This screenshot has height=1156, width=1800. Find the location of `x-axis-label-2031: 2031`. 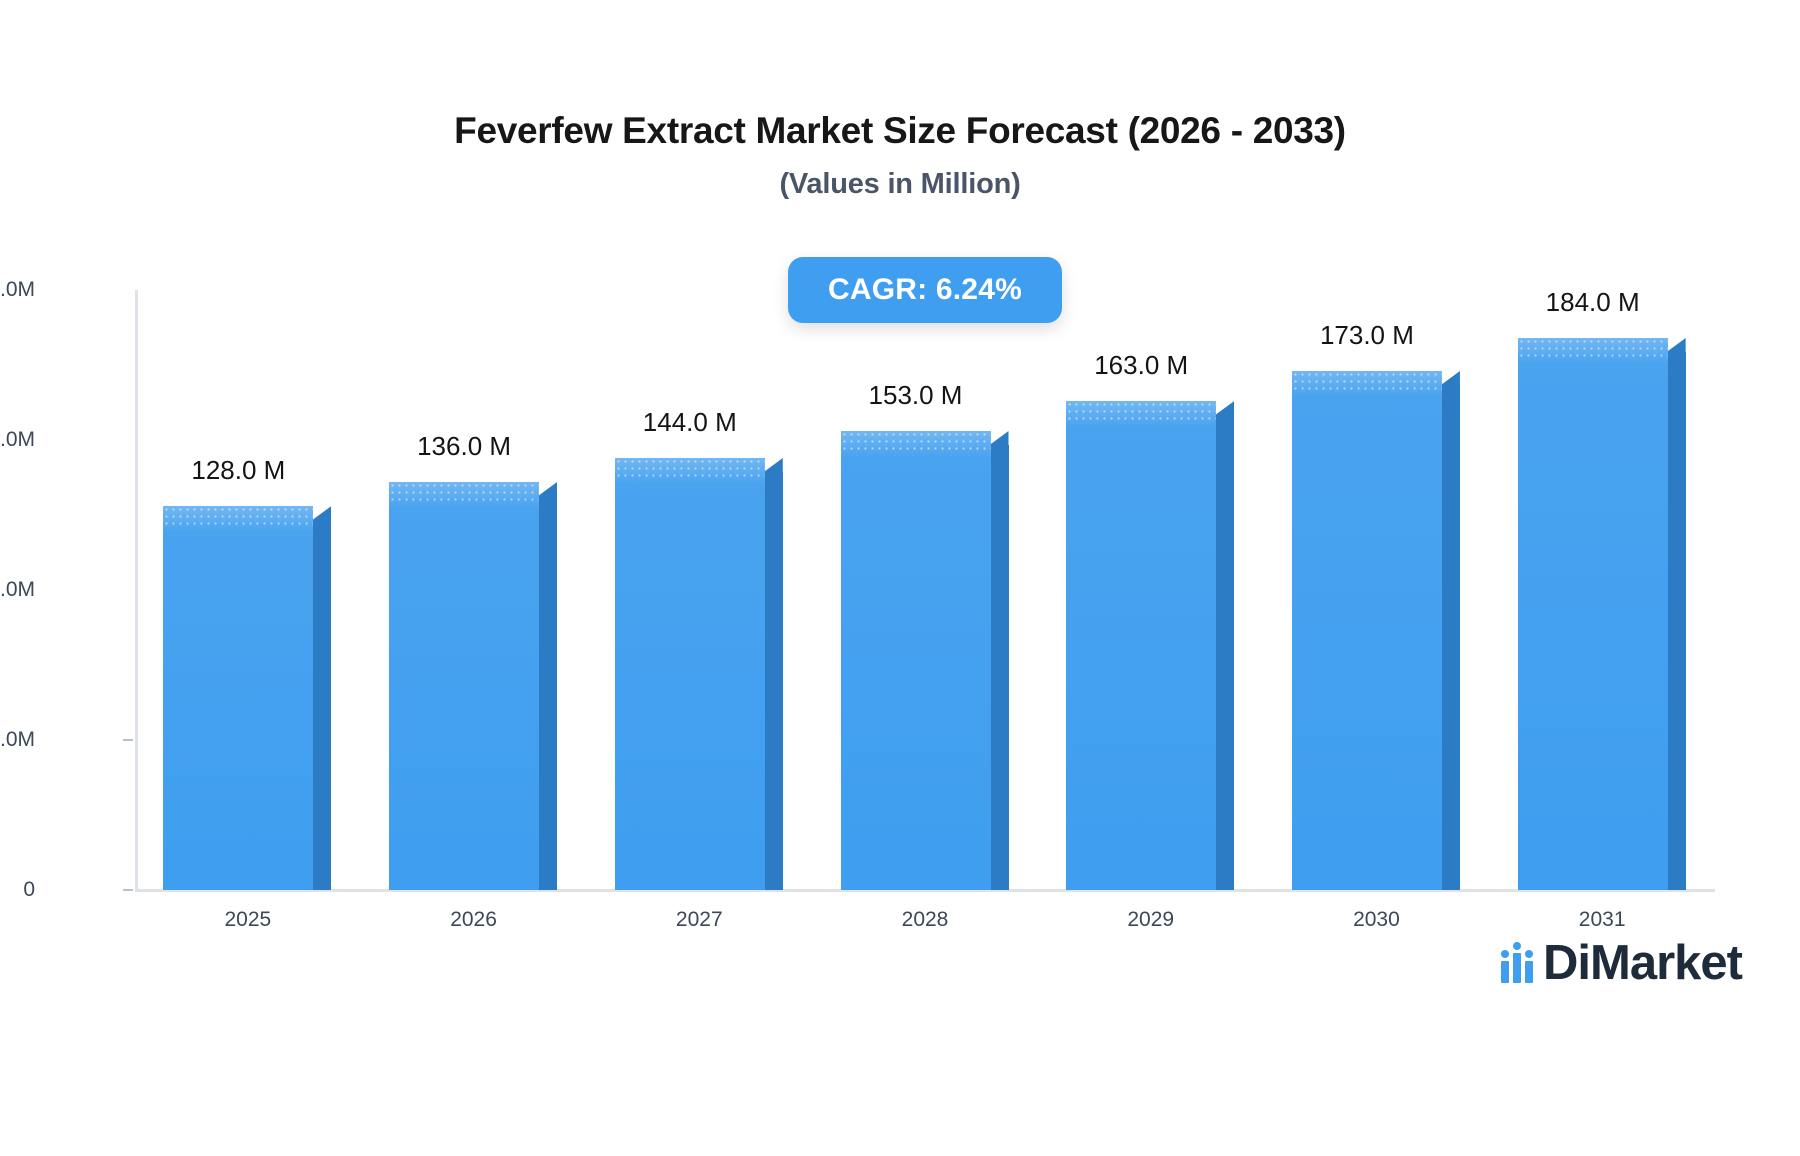

x-axis-label-2031: 2031 is located at coordinates (1602, 919).